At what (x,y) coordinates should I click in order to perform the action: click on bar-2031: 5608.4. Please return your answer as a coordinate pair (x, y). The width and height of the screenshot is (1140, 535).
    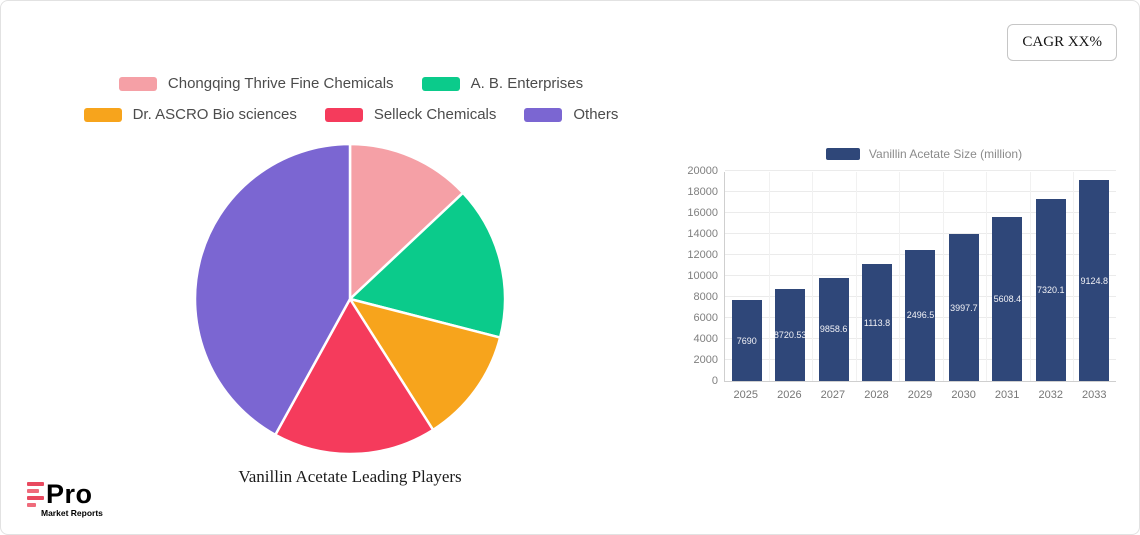
    Looking at the image, I should click on (1007, 299).